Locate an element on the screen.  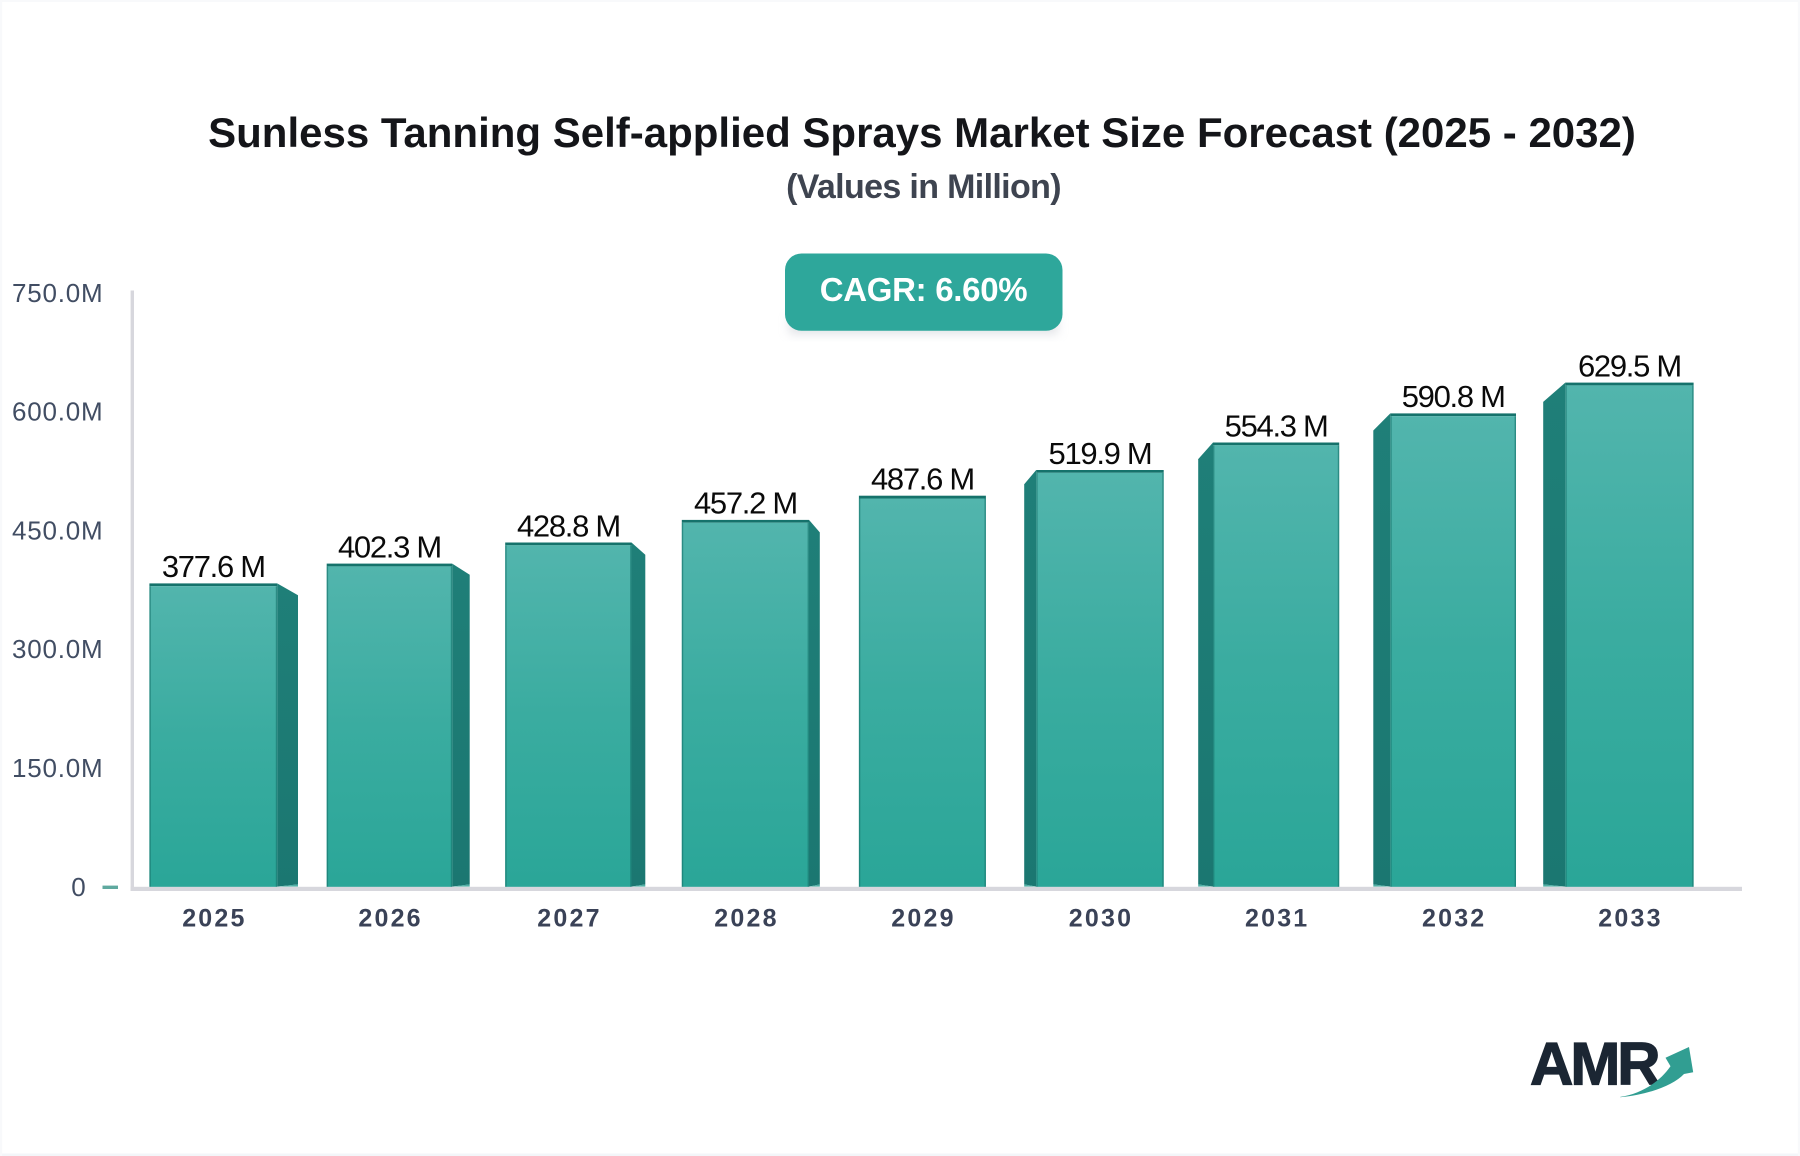
svg-text: 2026 is located at coordinates (390, 918).